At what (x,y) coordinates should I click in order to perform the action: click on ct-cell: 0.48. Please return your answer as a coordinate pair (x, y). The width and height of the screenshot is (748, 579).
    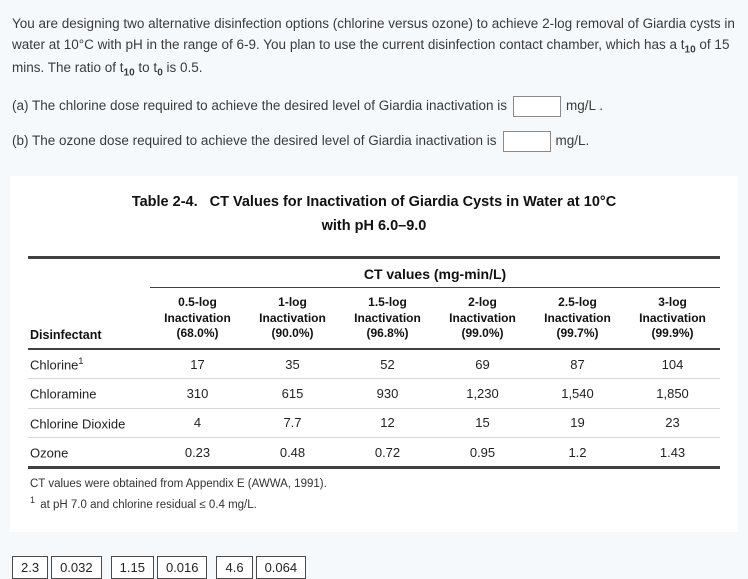
    Looking at the image, I should click on (292, 452).